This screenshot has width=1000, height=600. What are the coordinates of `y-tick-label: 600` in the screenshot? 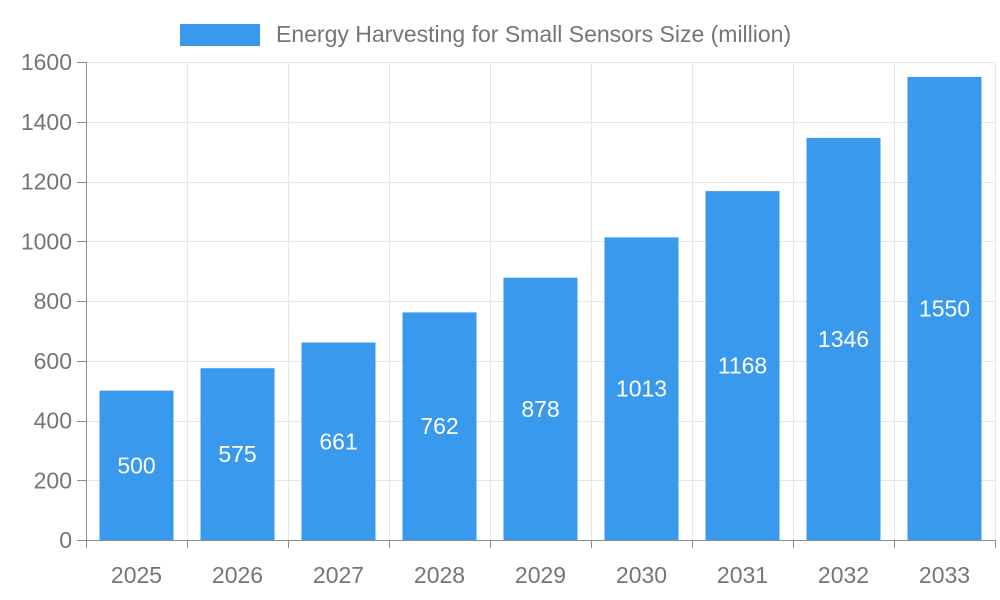 It's located at (53, 361).